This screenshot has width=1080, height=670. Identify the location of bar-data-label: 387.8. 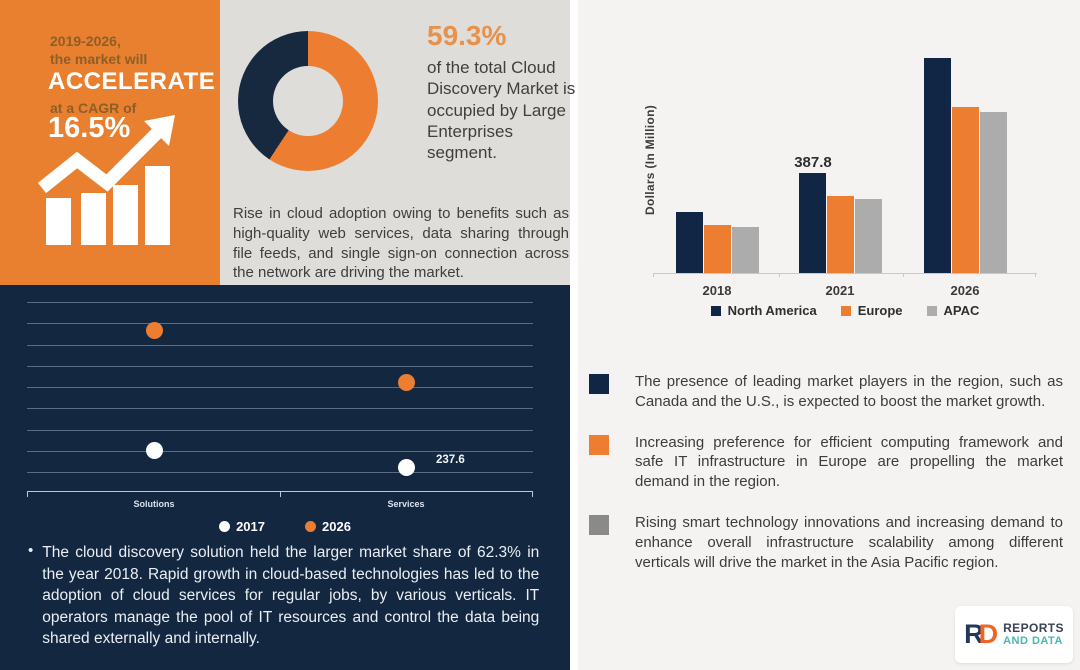
(813, 162).